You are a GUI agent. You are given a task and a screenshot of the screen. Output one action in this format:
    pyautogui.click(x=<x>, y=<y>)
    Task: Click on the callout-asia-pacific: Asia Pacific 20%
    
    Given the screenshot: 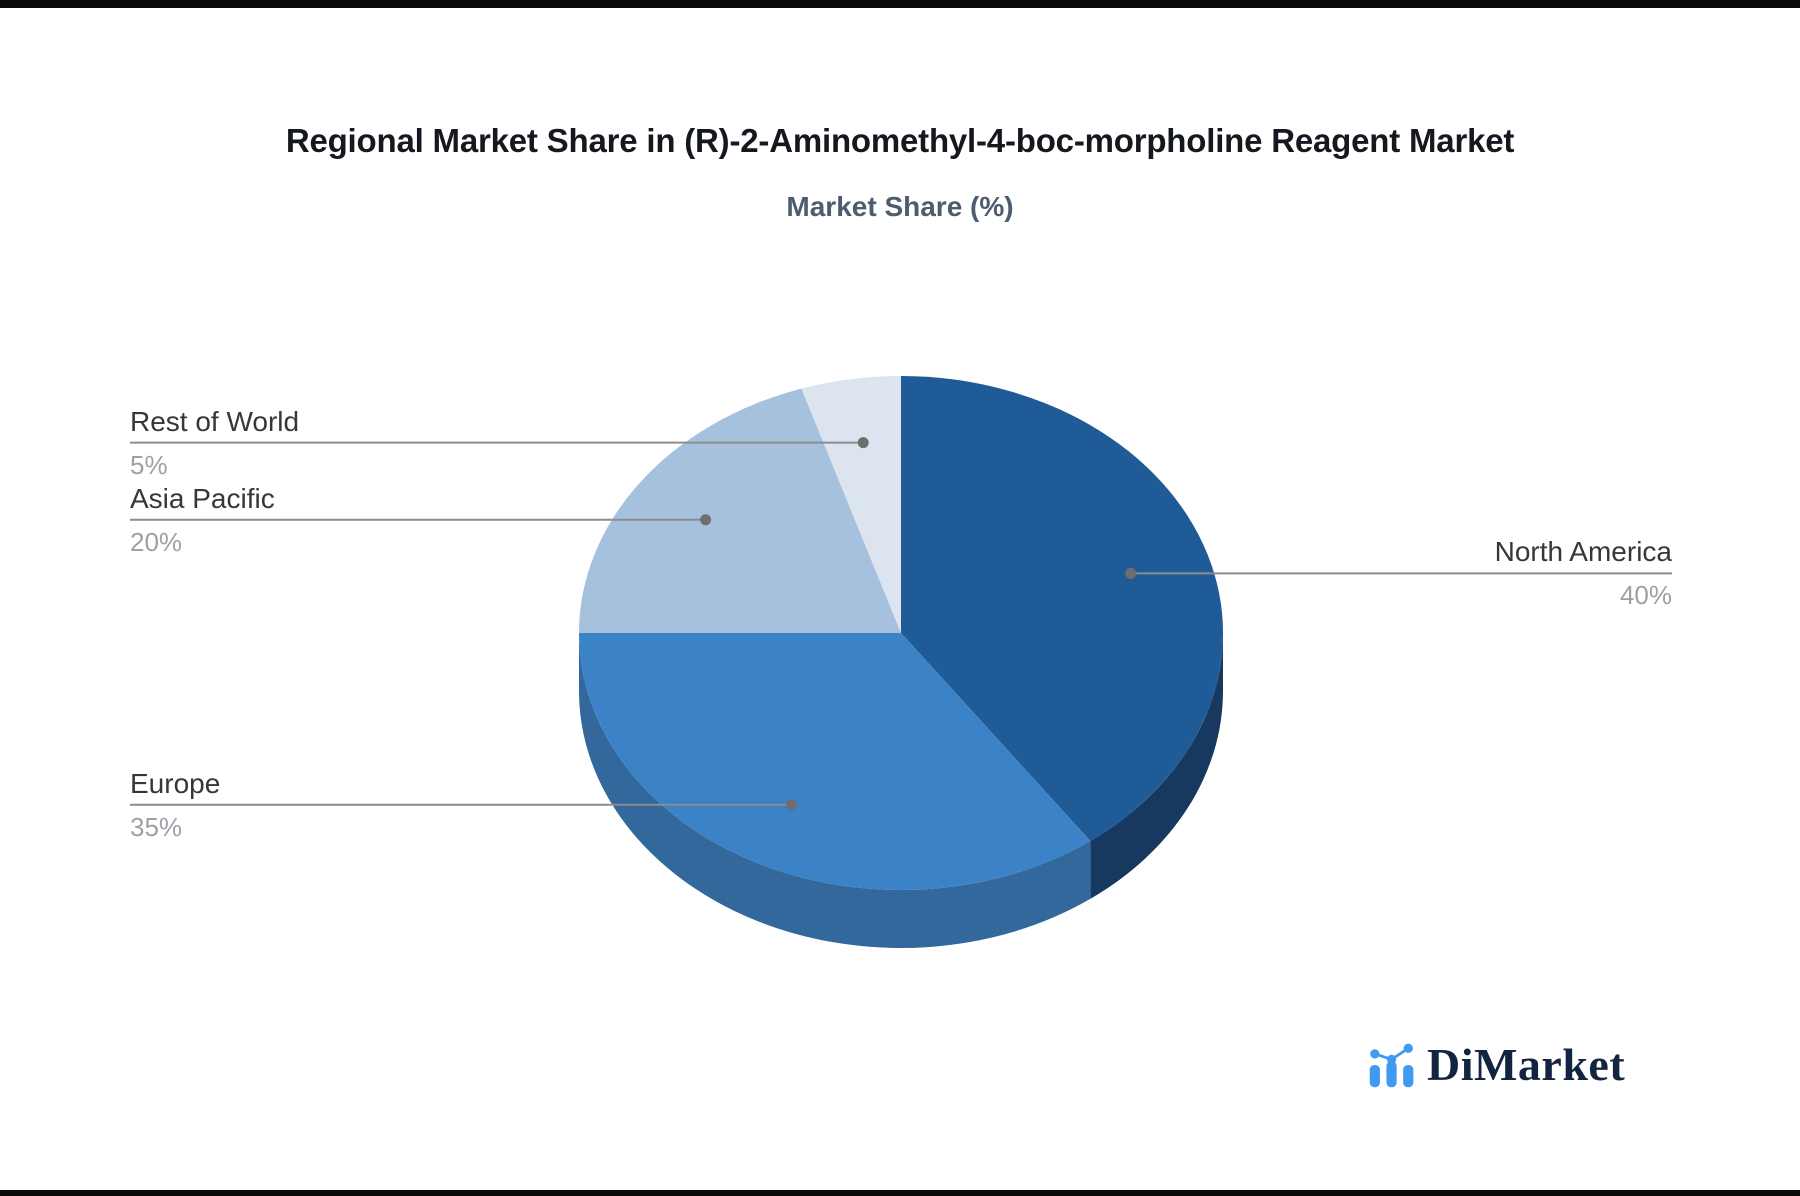 What is the action you would take?
    pyautogui.click(x=202, y=519)
    